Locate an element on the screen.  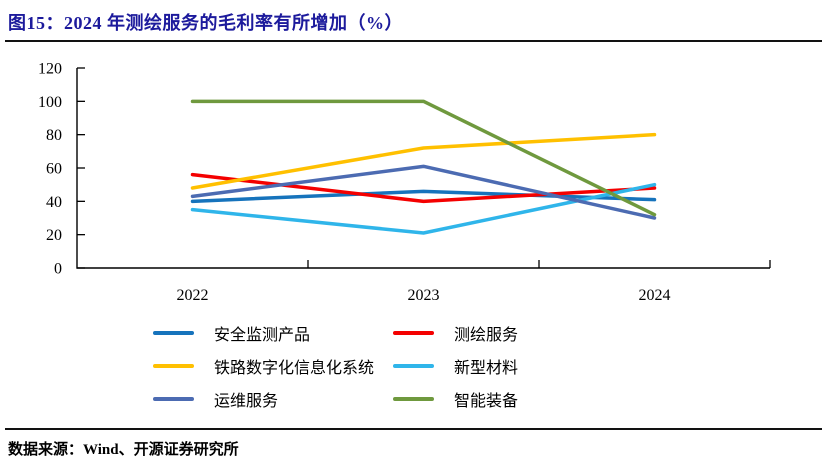
series-line-运维服务 is located at coordinates (423, 192).